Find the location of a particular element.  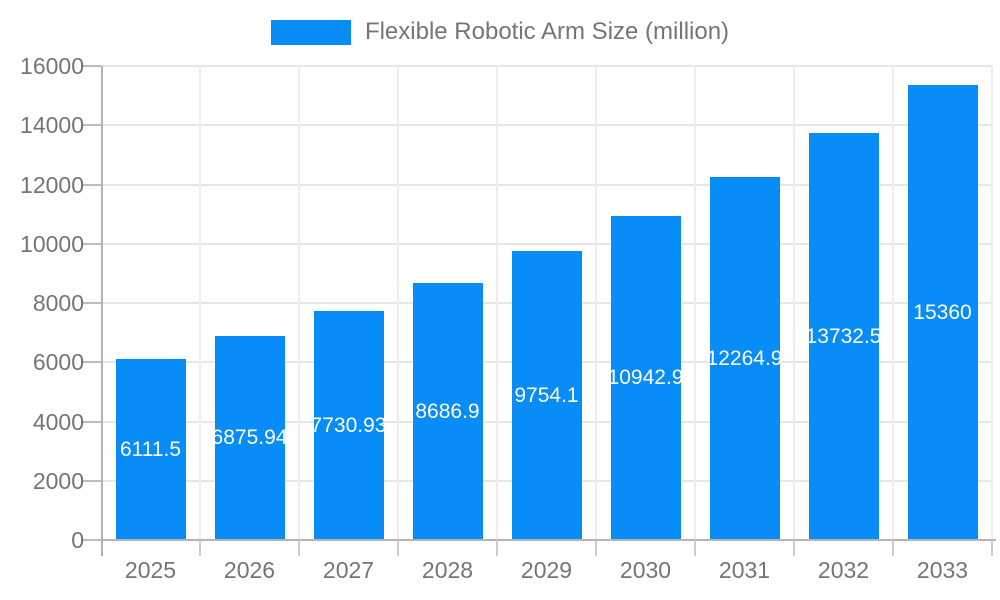

x-axis-line is located at coordinates (539, 540).